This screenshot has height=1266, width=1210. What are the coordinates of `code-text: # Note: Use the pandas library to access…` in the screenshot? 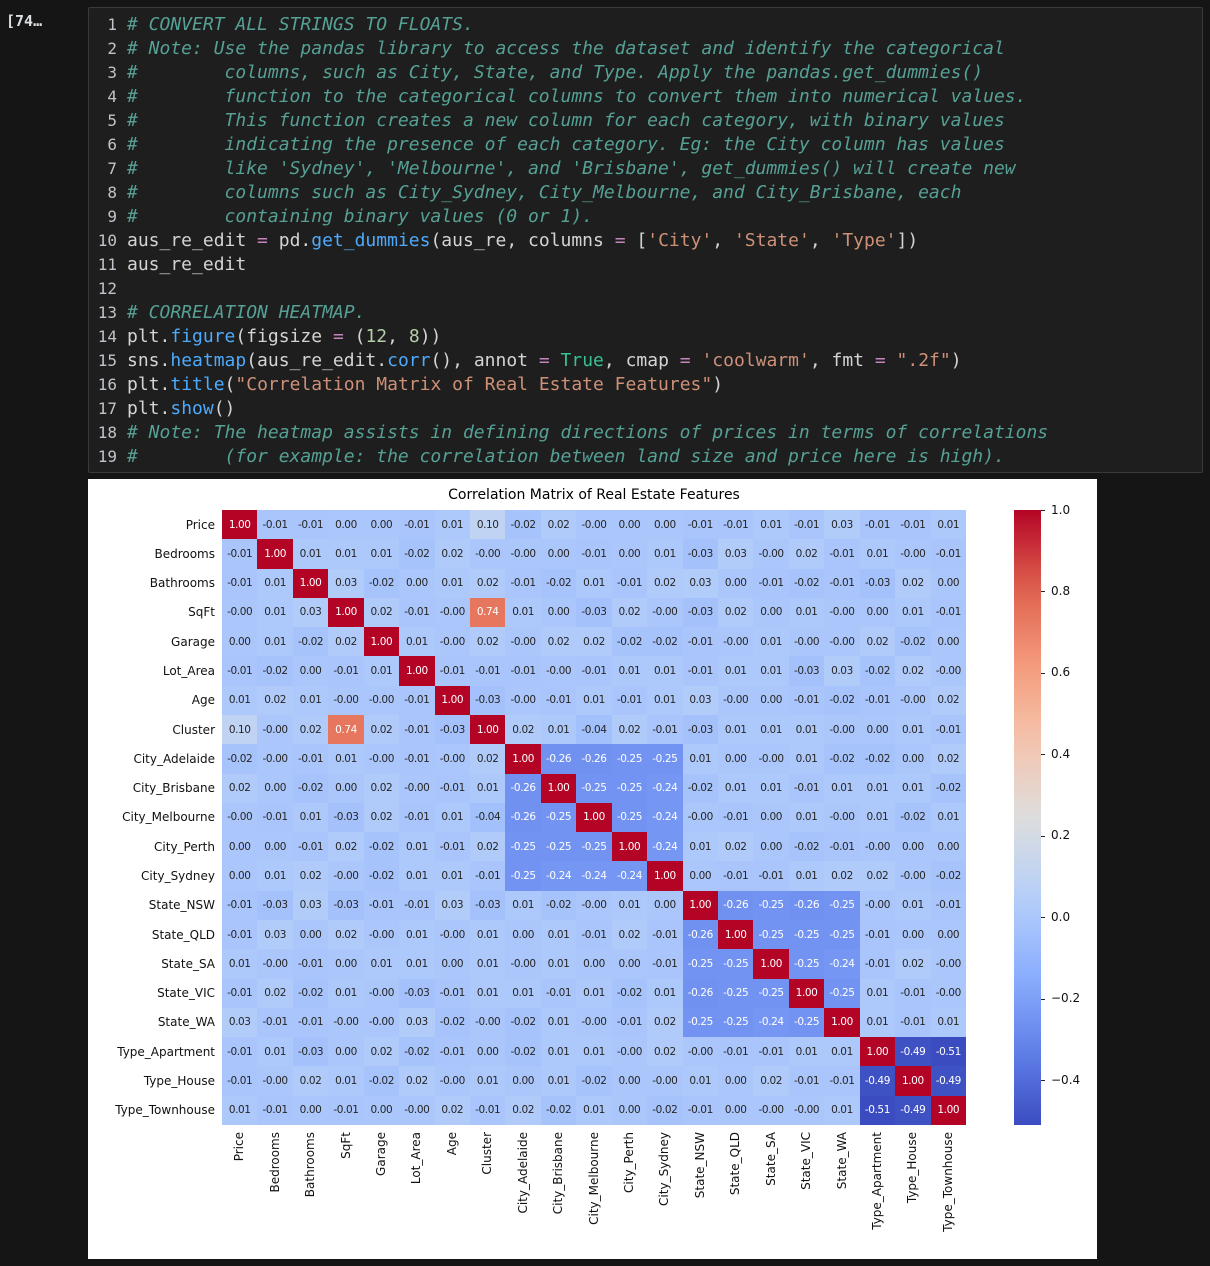 It's located at (566, 48).